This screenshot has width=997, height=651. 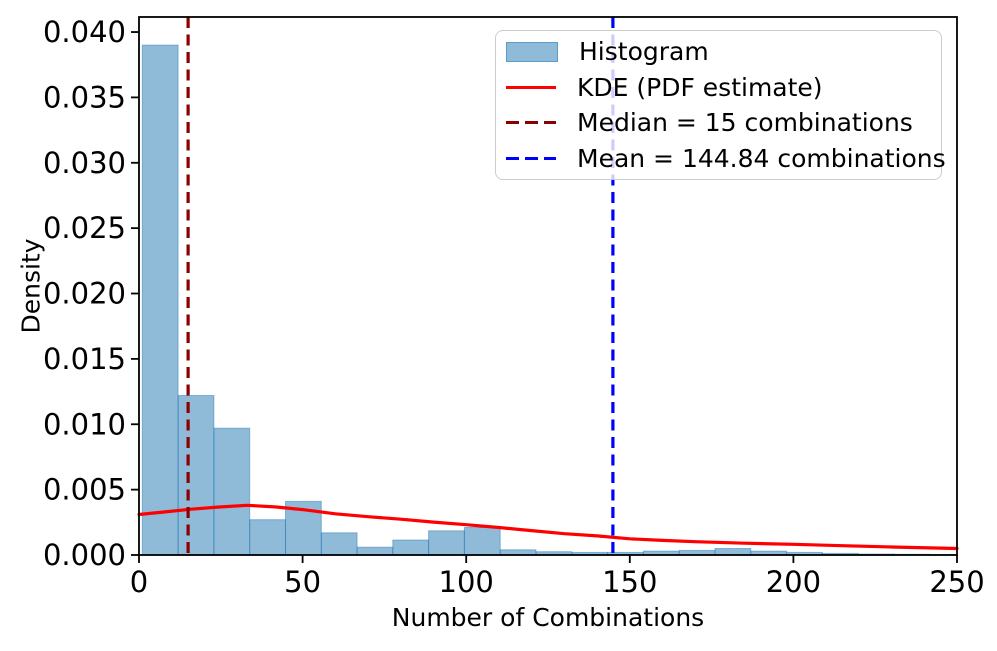 What do you see at coordinates (466, 582) in the screenshot?
I see `x-tick-label: 100` at bounding box center [466, 582].